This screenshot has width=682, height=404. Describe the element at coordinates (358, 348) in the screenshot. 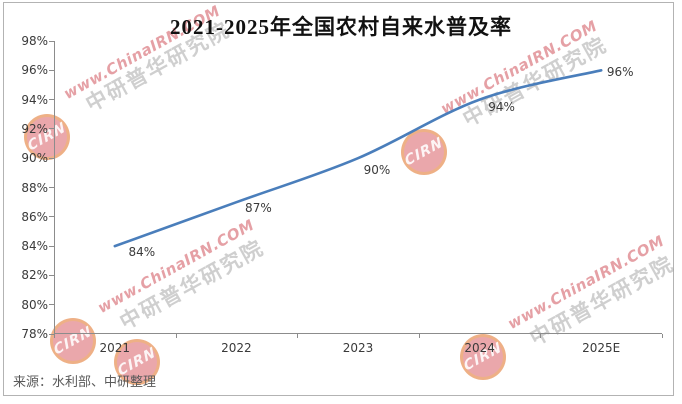

I see `x-axis-label: 2023` at that location.